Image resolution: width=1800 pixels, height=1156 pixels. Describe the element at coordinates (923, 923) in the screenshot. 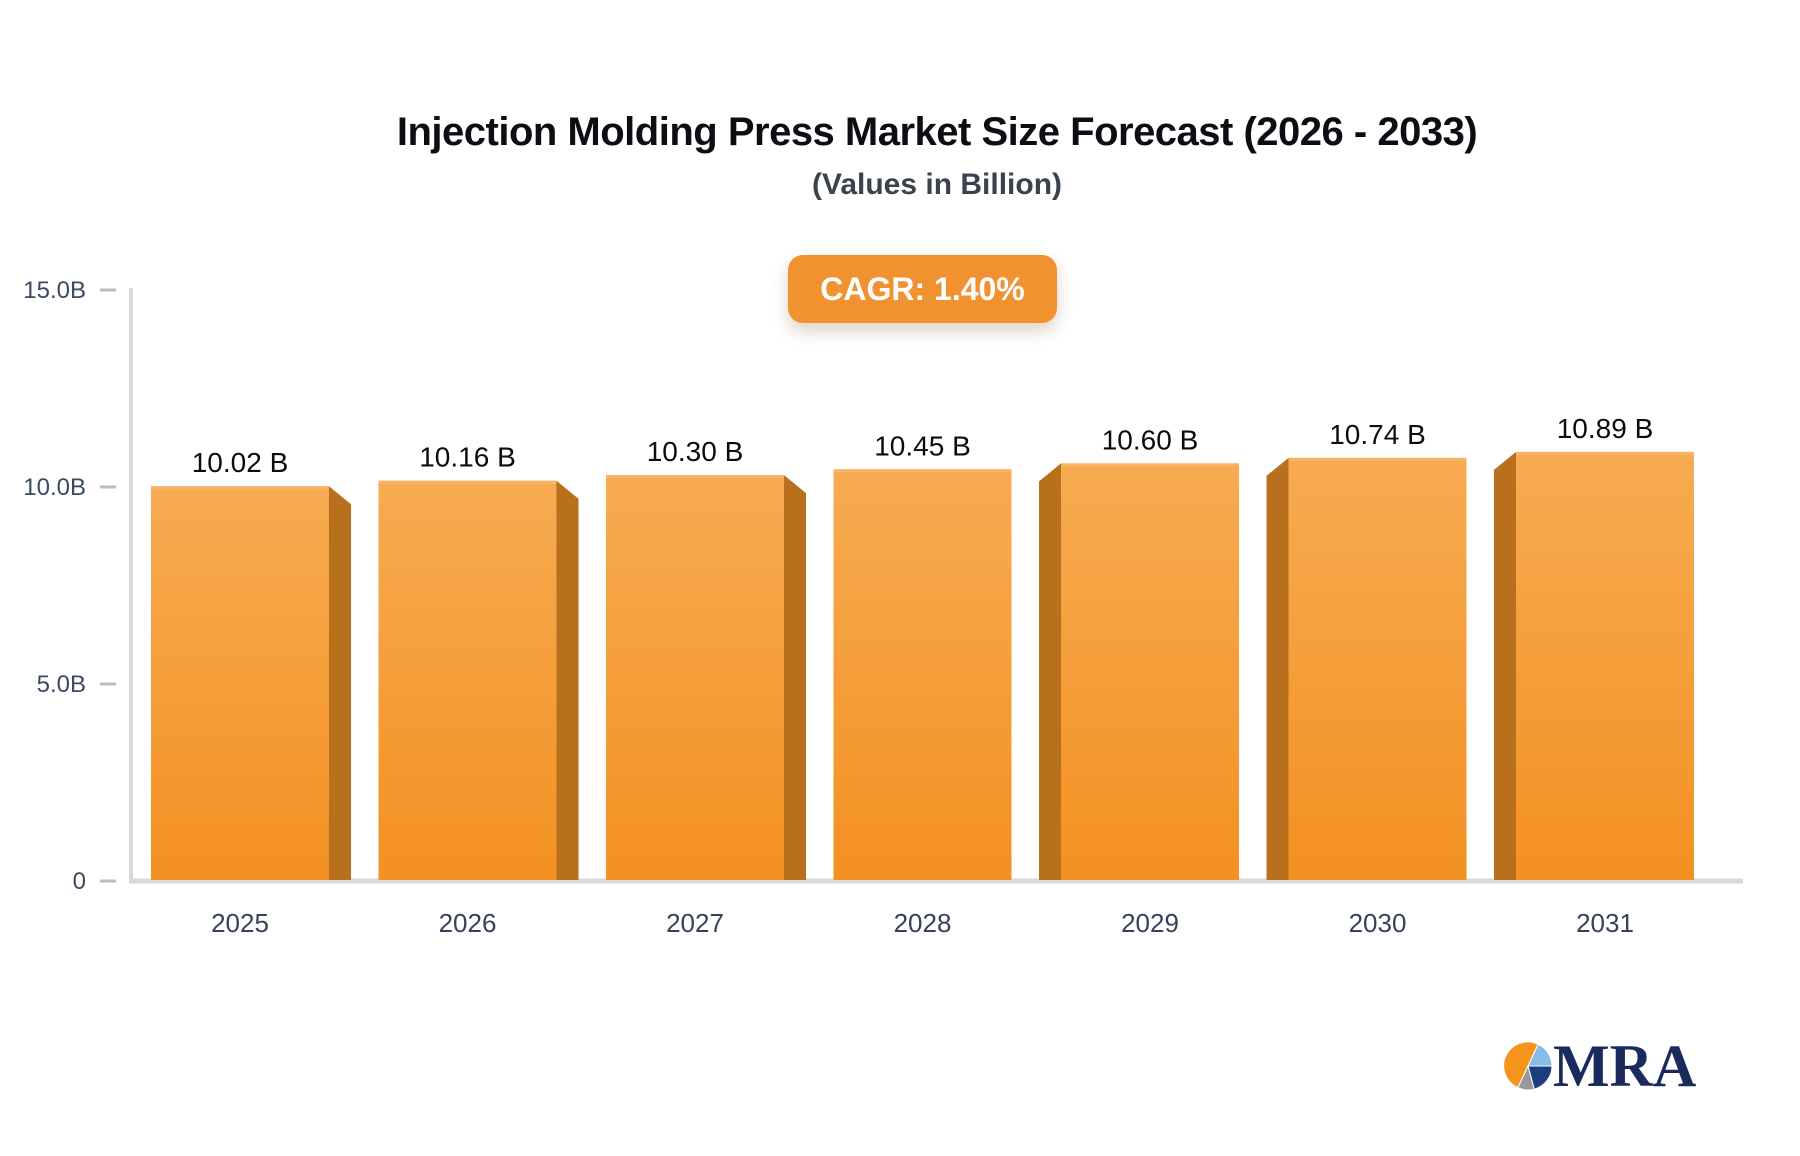

I see `x-tick-label: 2028` at that location.